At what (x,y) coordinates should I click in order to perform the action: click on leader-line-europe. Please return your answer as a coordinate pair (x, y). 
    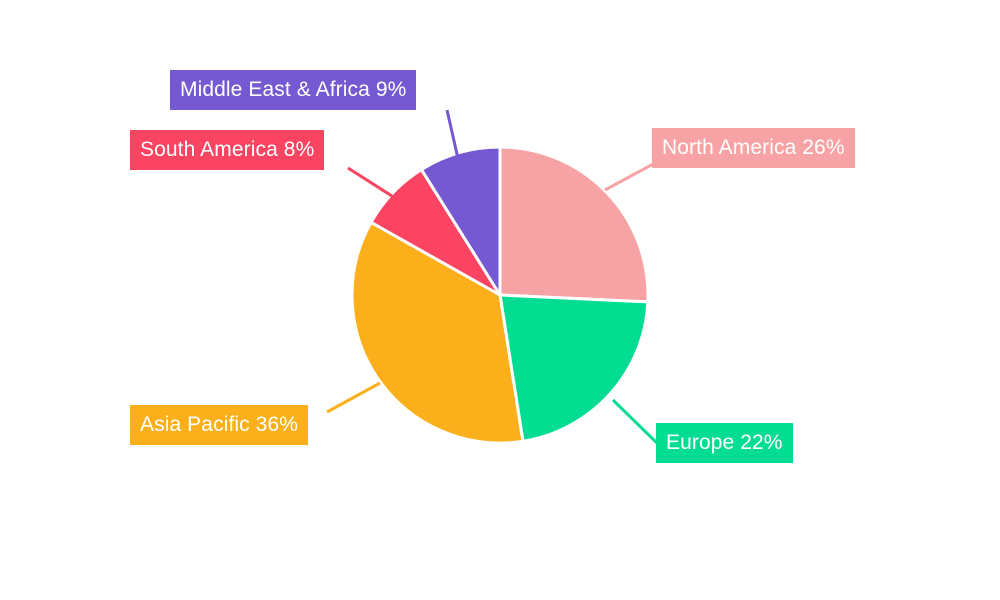
    Looking at the image, I should click on (635, 421).